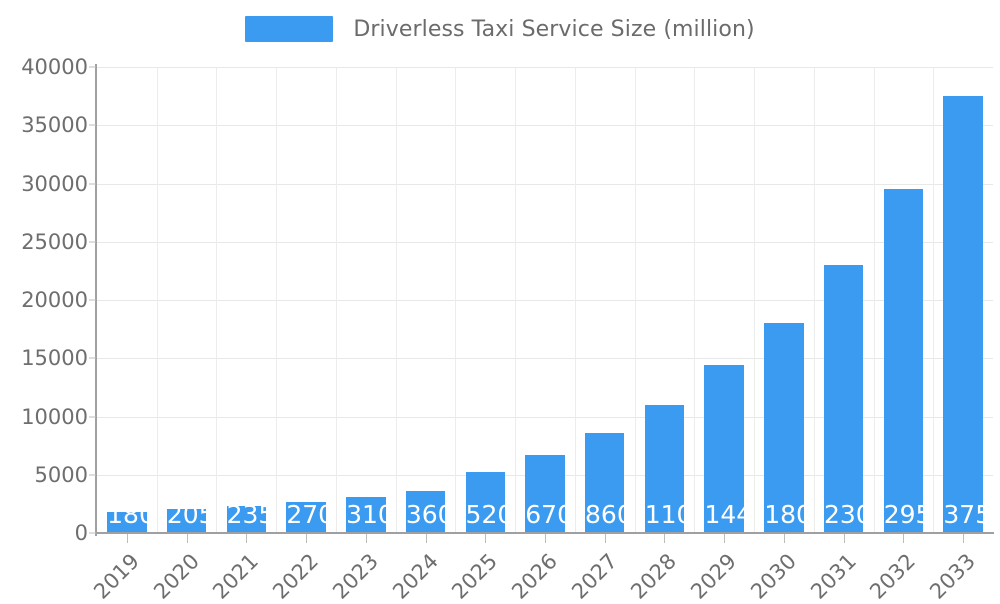 The width and height of the screenshot is (1000, 604). Describe the element at coordinates (96, 300) in the screenshot. I see `y-axis-line` at that location.